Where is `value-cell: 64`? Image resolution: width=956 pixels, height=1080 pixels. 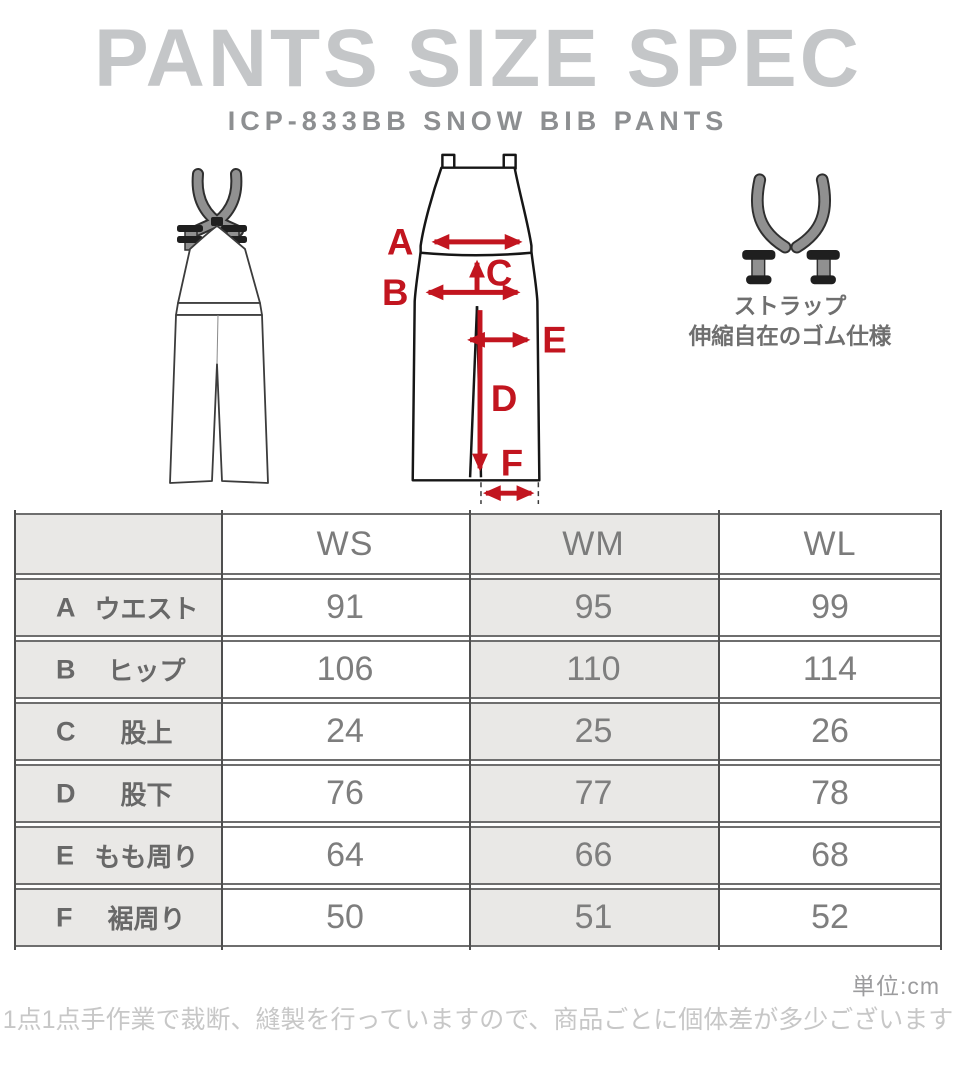 value-cell: 64 is located at coordinates (345, 855).